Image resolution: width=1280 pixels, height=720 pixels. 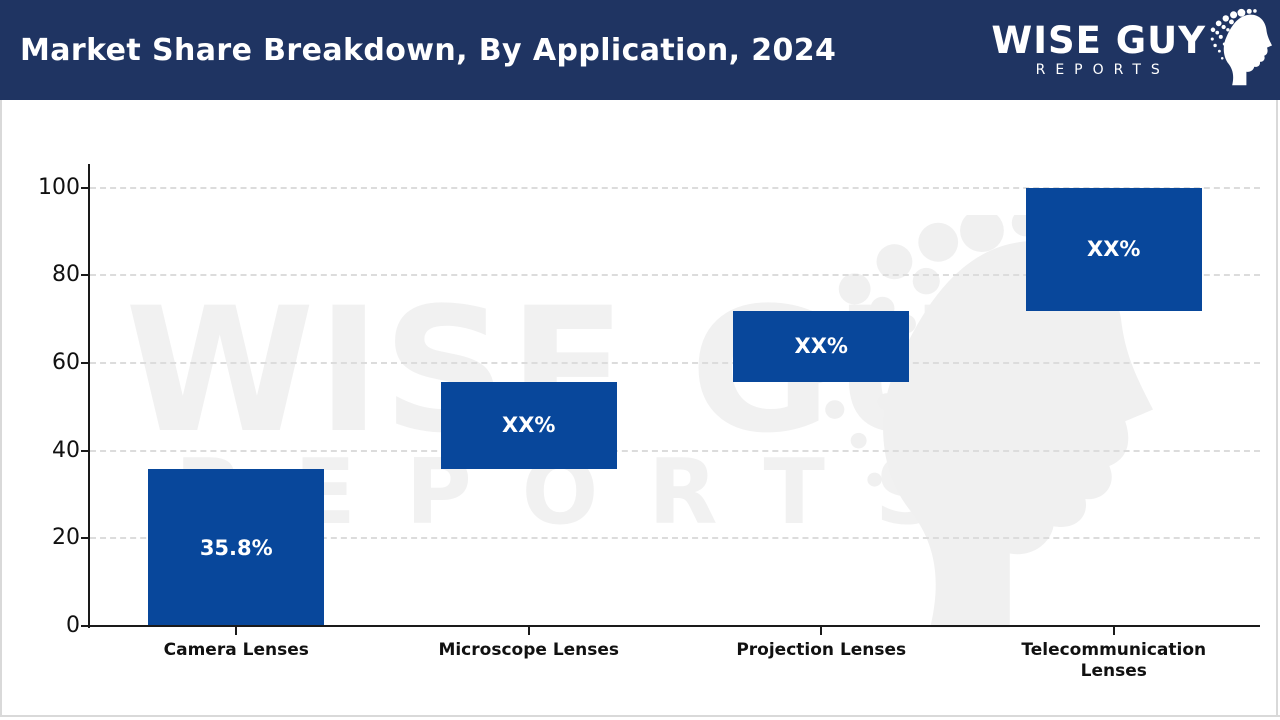 What do you see at coordinates (59, 187) in the screenshot?
I see `y-tick-label-100: 100` at bounding box center [59, 187].